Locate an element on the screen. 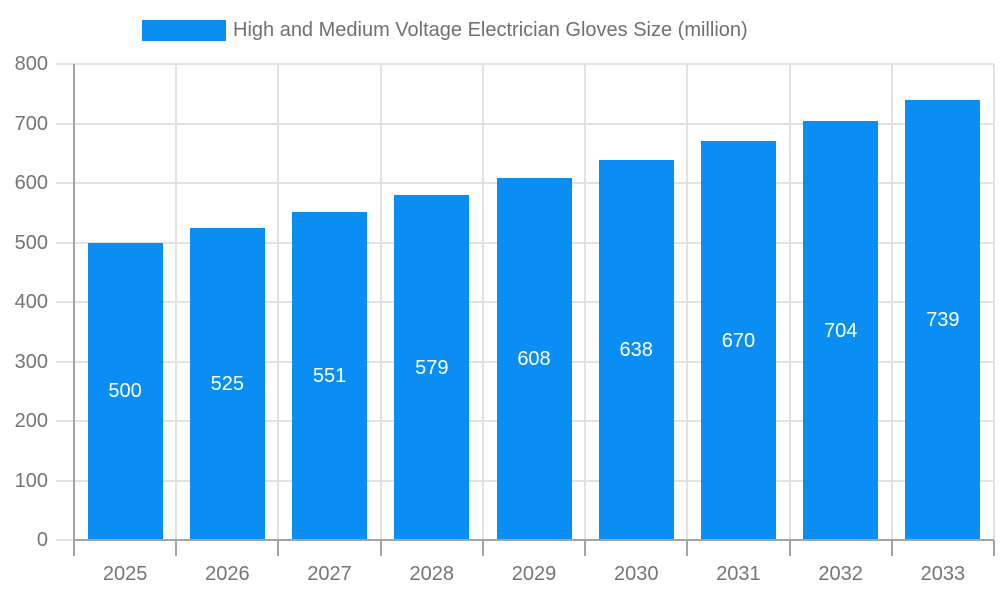  bar-value-label: 500 is located at coordinates (125, 391).